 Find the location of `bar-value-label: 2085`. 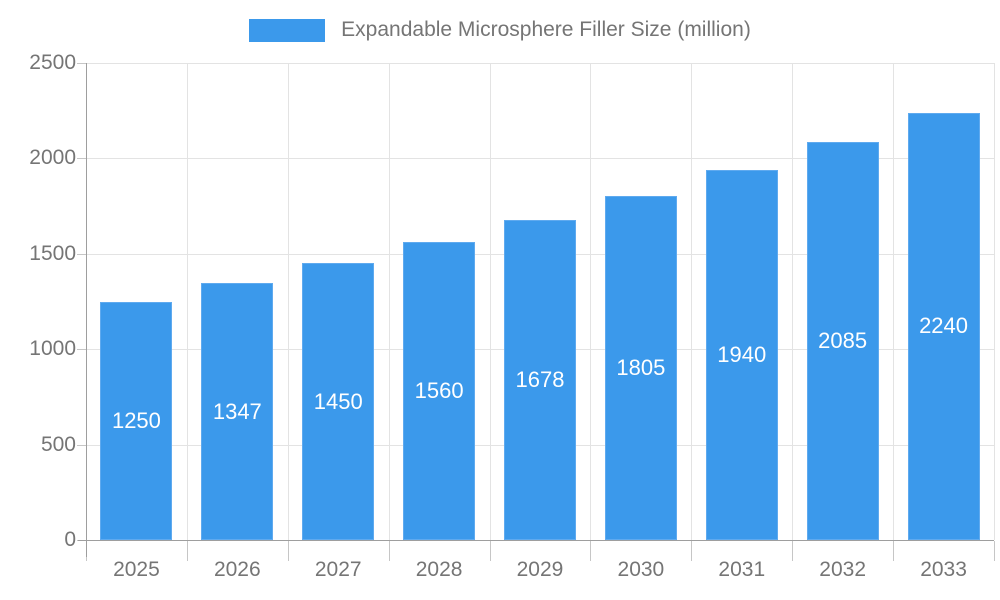

bar-value-label: 2085 is located at coordinates (843, 341).